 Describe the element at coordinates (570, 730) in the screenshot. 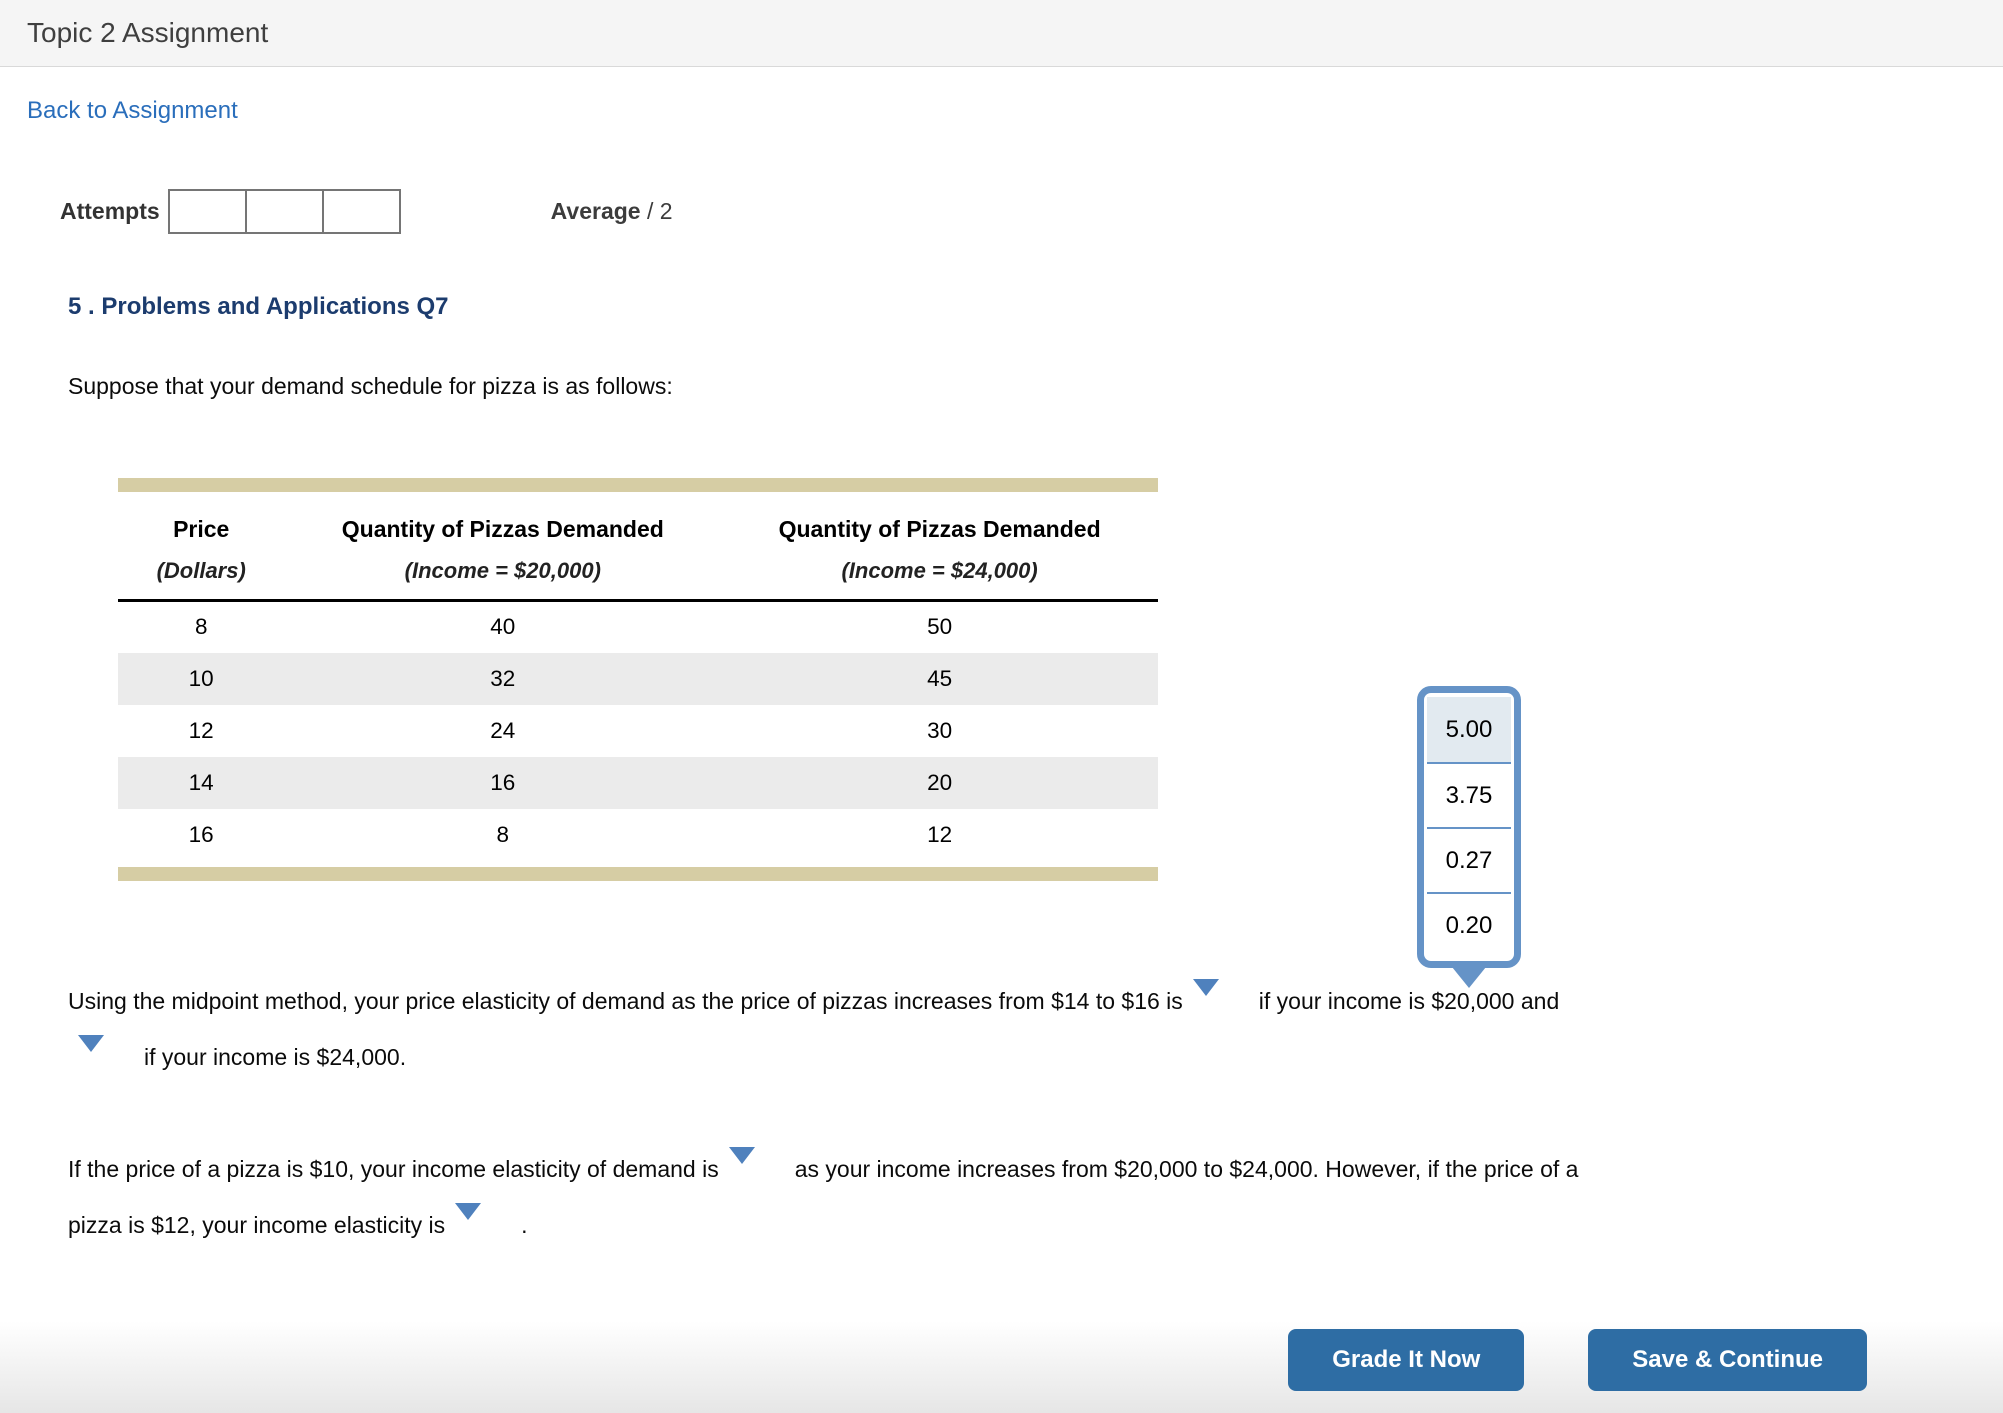

I see `table-row: 12 24 30` at that location.